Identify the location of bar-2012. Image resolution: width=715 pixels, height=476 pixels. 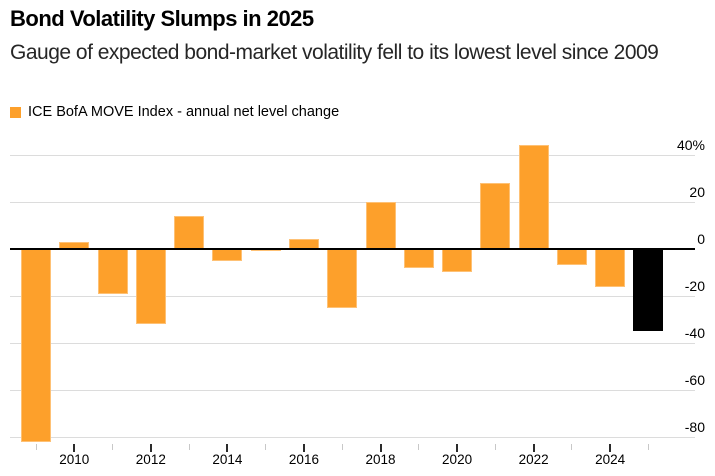
(150, 286).